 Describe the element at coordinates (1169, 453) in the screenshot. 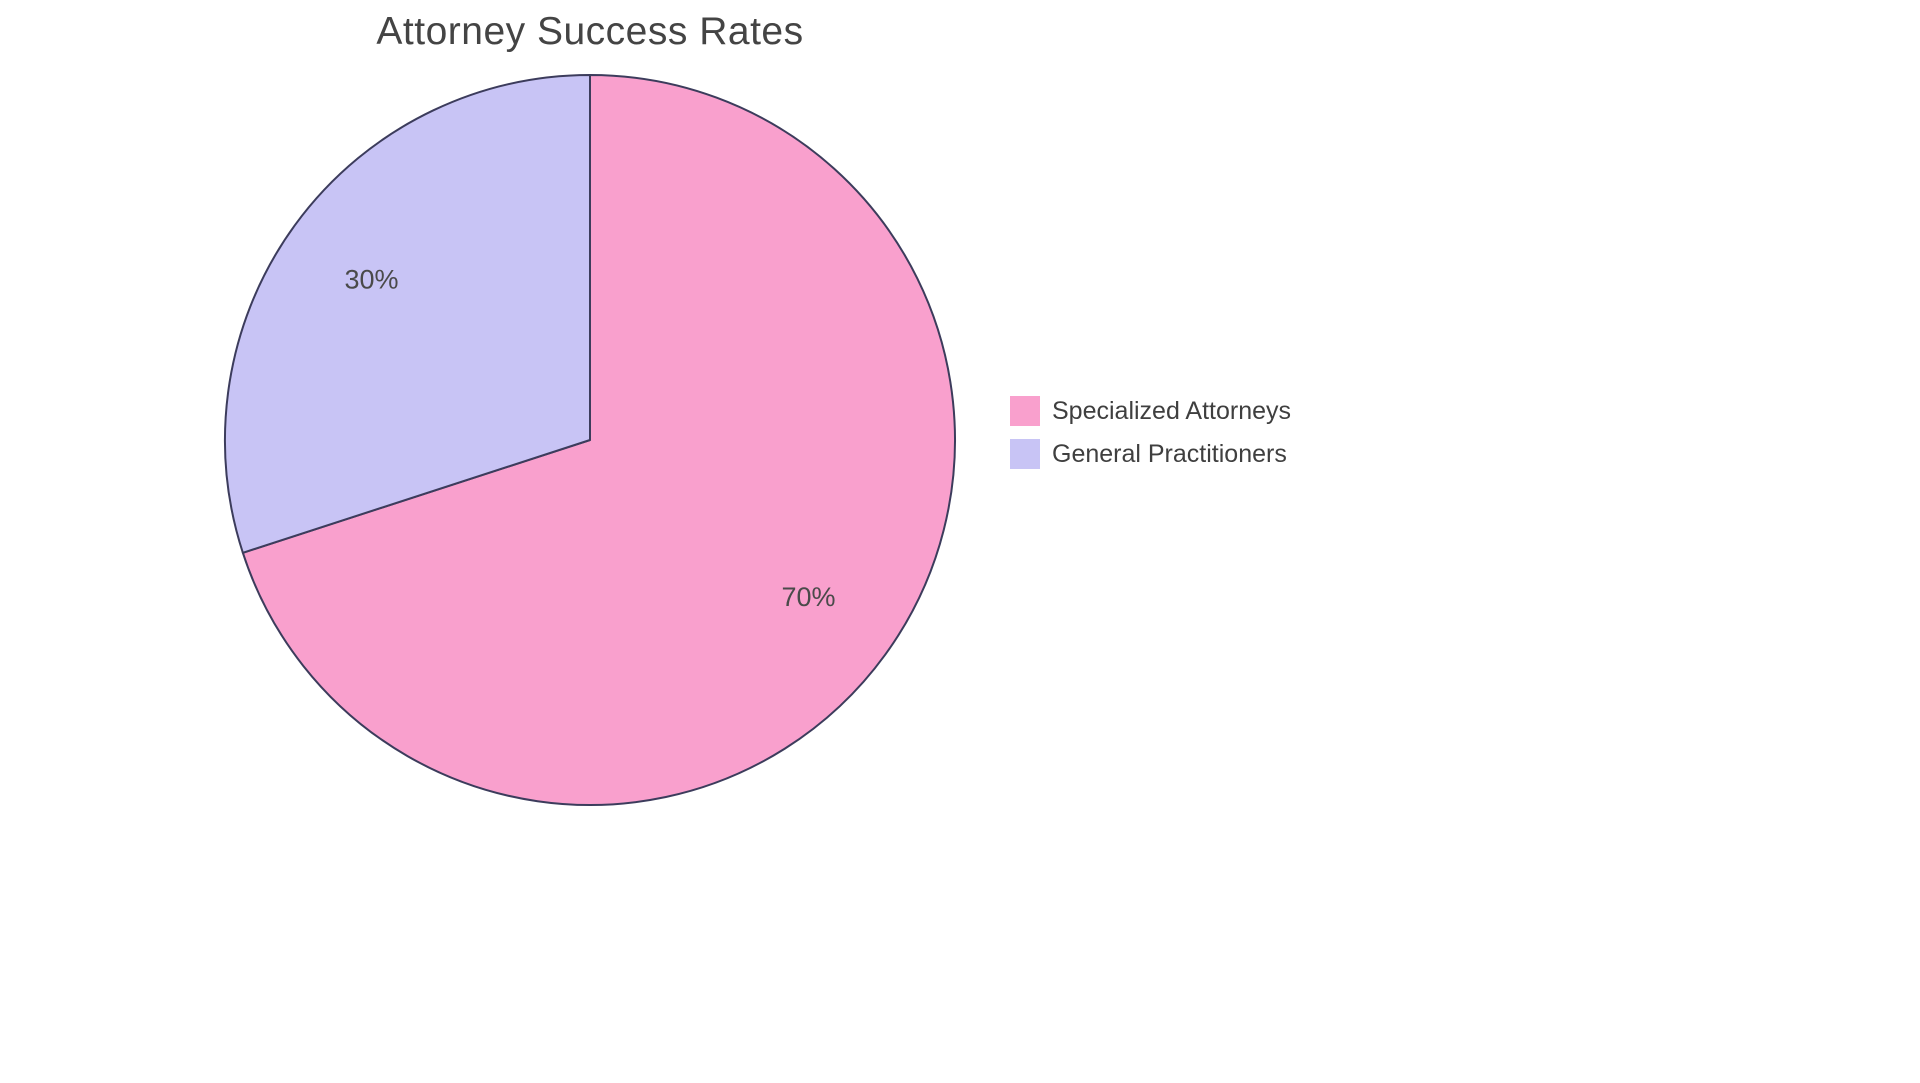

I see `legend-label-general-practitioners: General Practitioners` at that location.